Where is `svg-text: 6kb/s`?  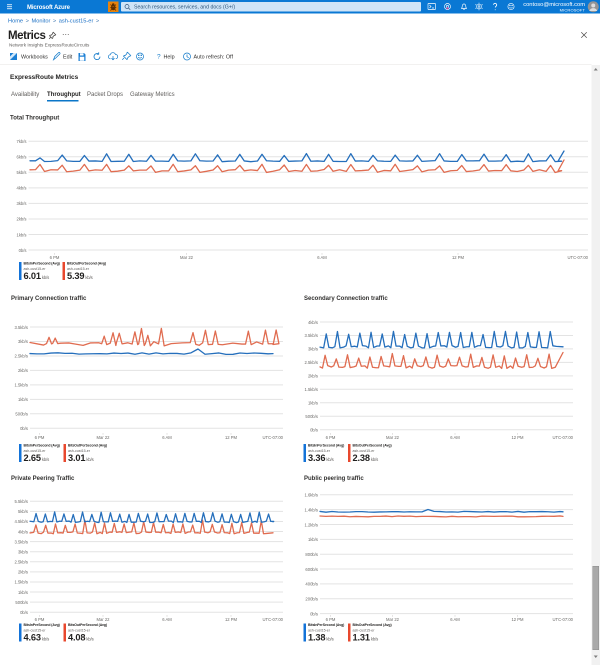 svg-text: 6kb/s is located at coordinates (21, 157).